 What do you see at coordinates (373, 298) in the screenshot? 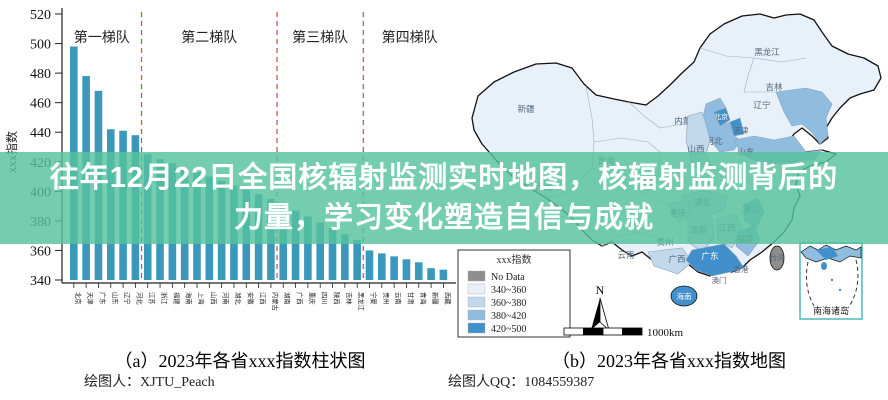
I see `x-tick-label: 宁夏` at bounding box center [373, 298].